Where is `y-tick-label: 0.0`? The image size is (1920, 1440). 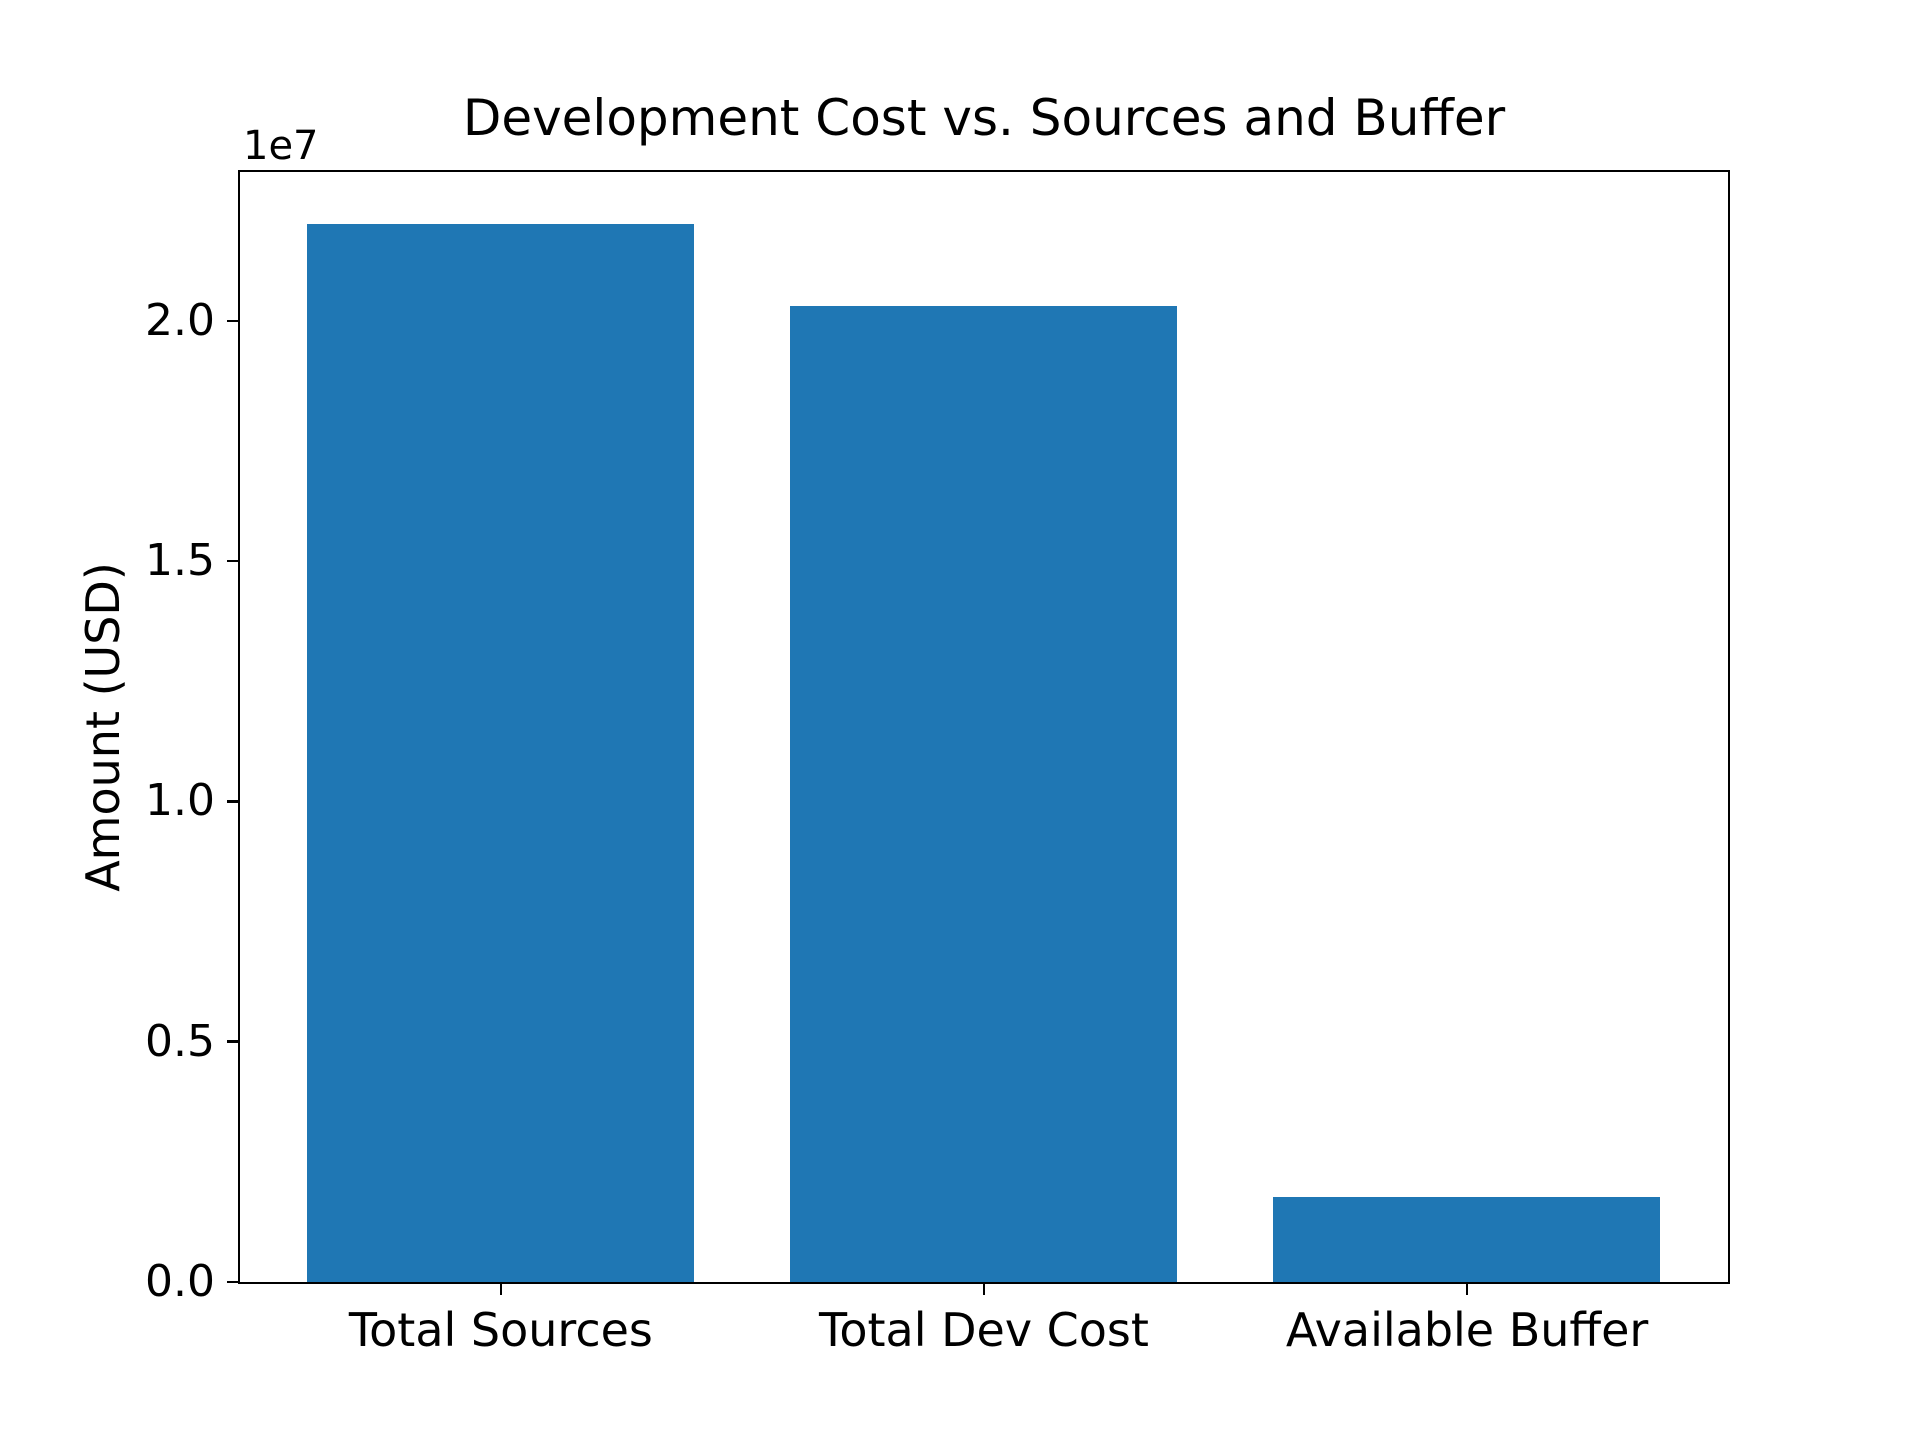 y-tick-label: 0.0 is located at coordinates (180, 1281).